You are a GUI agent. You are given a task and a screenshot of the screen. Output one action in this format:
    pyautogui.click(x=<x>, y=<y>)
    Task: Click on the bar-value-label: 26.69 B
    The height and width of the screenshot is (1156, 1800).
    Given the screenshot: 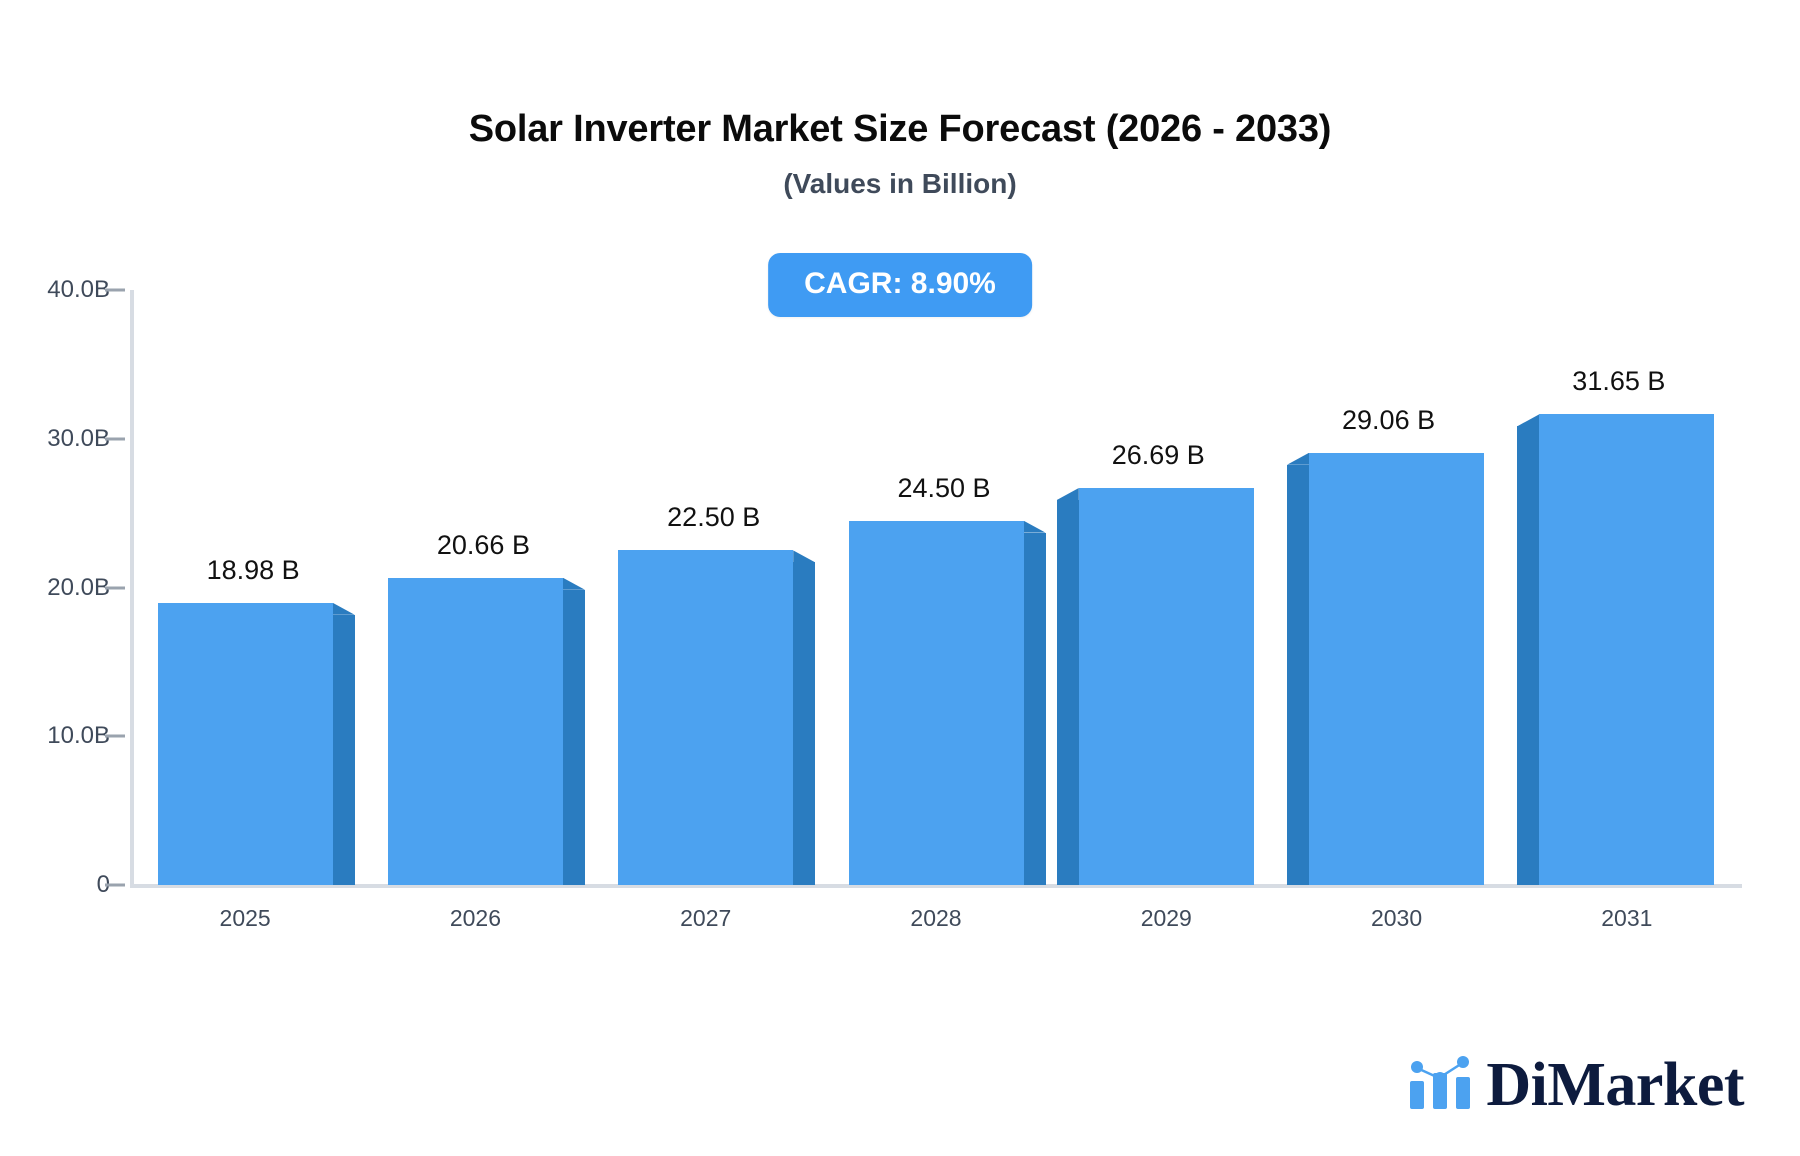 What is the action you would take?
    pyautogui.click(x=1158, y=454)
    